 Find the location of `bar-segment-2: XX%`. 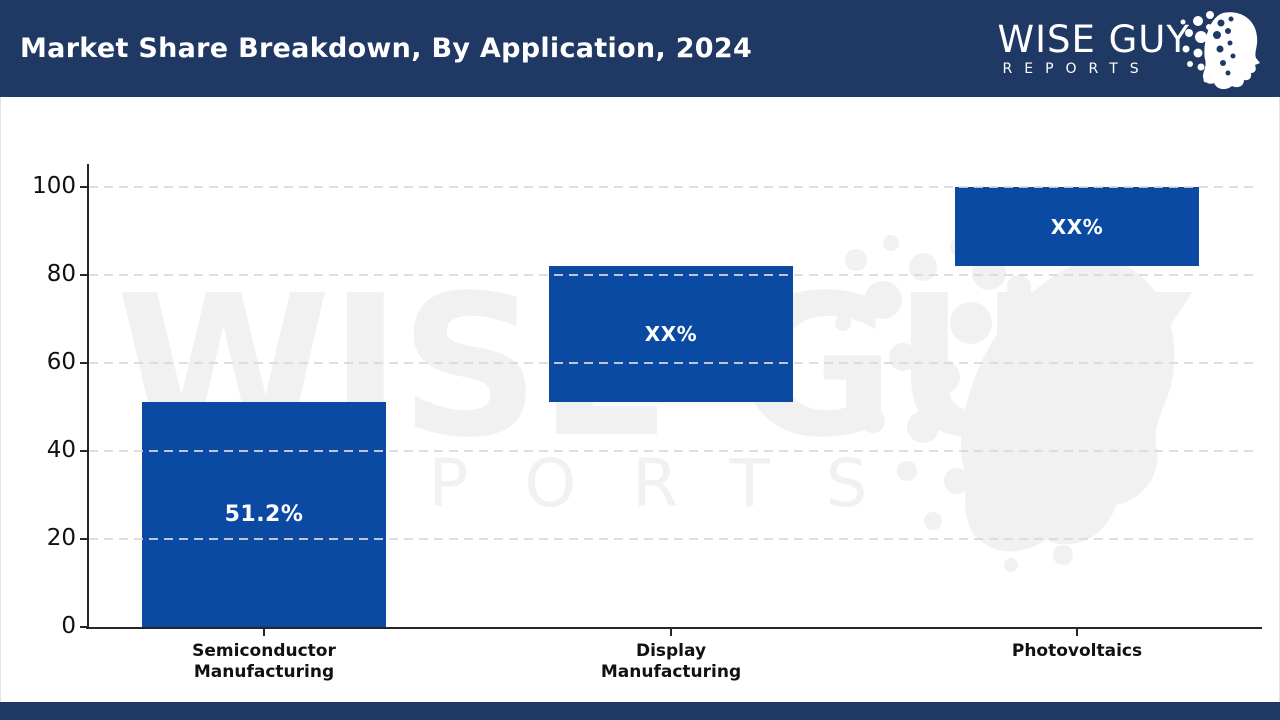

bar-segment-2: XX% is located at coordinates (671, 334).